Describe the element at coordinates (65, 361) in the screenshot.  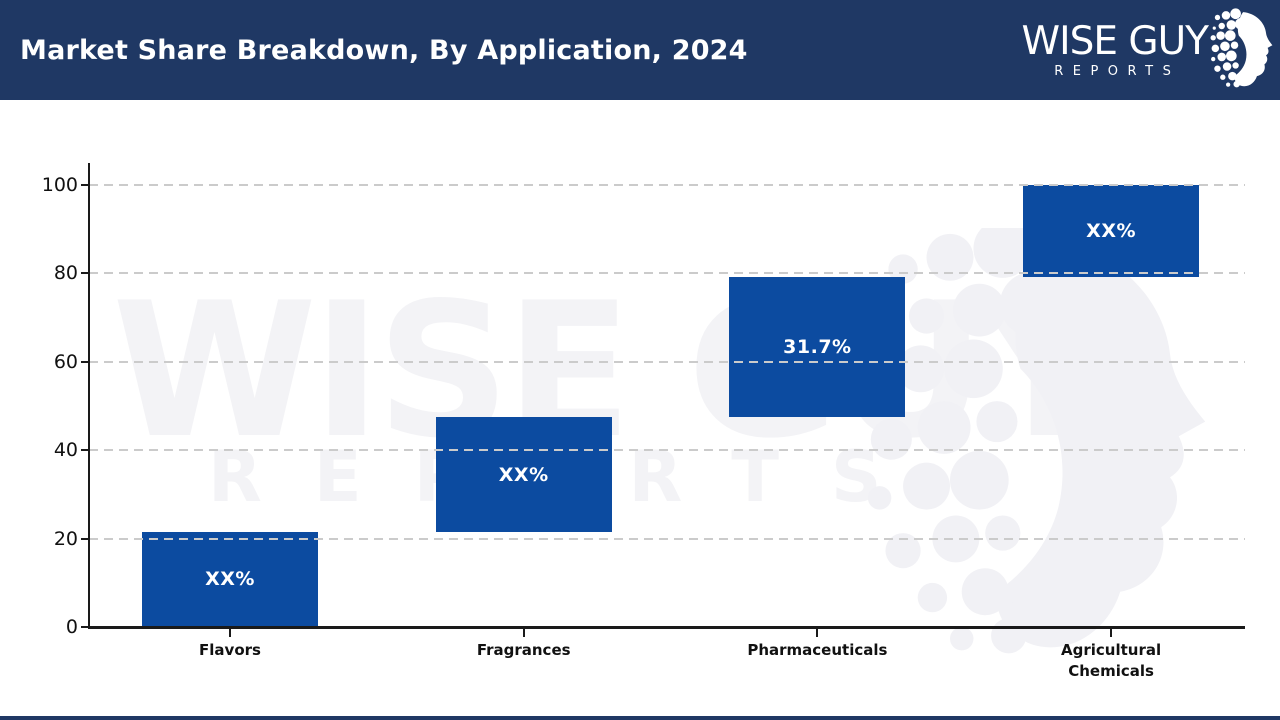
I see `y-tick-label-60: 60` at that location.